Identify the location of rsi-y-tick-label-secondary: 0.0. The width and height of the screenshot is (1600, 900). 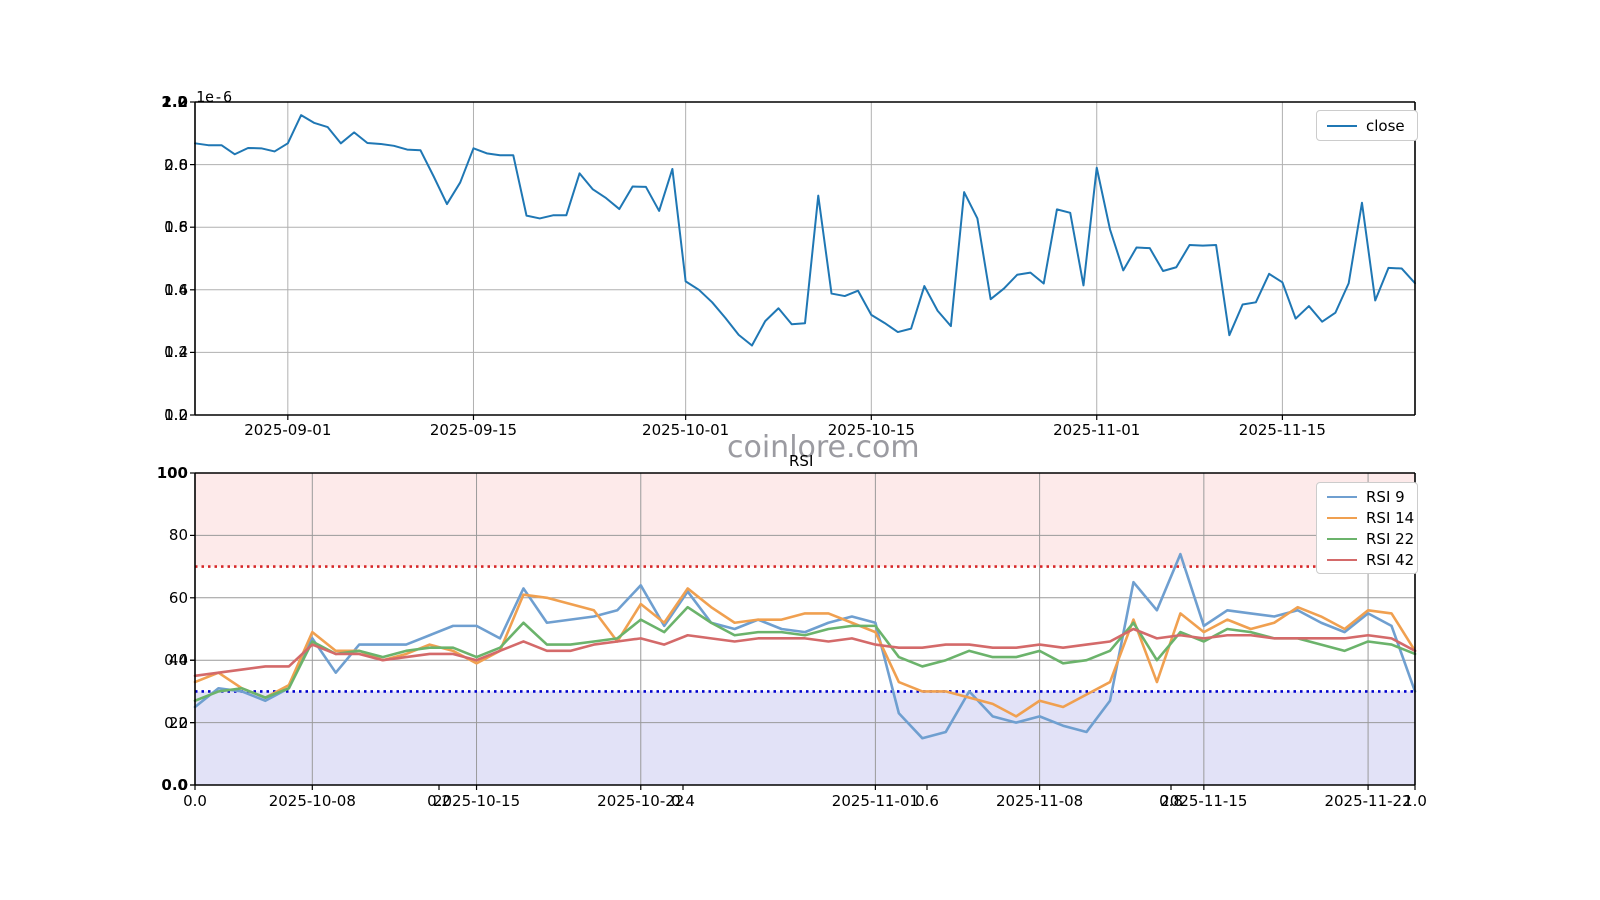
(174, 785).